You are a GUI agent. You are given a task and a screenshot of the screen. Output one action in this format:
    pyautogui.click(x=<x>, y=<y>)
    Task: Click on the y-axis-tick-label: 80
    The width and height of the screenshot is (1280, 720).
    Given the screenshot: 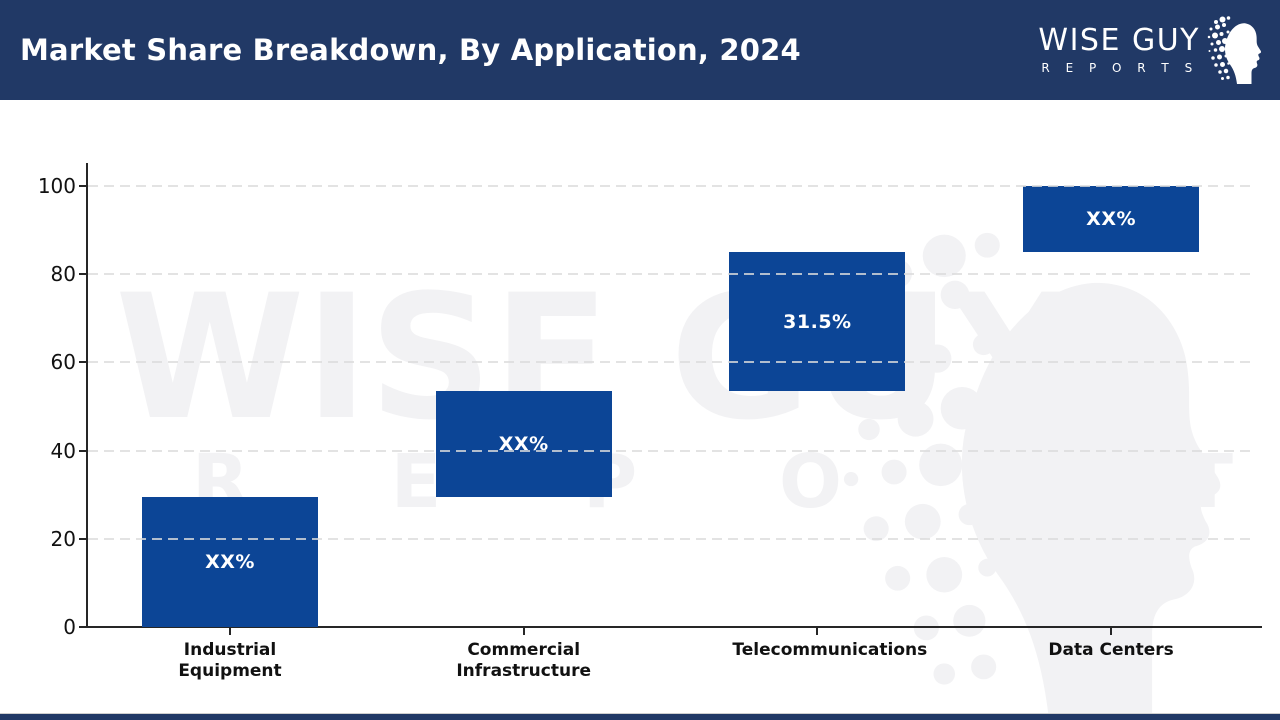 What is the action you would take?
    pyautogui.click(x=63, y=274)
    